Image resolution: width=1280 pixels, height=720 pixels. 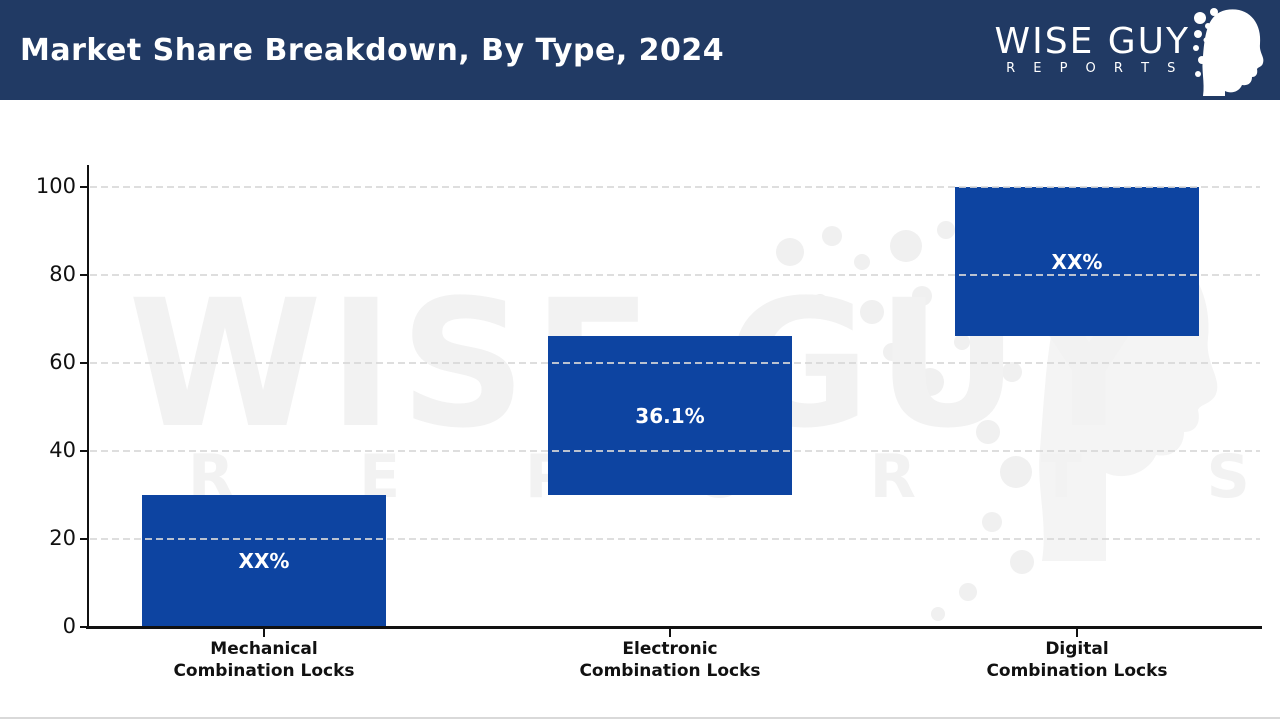 I want to click on bottom-border-line, so click(x=640, y=718).